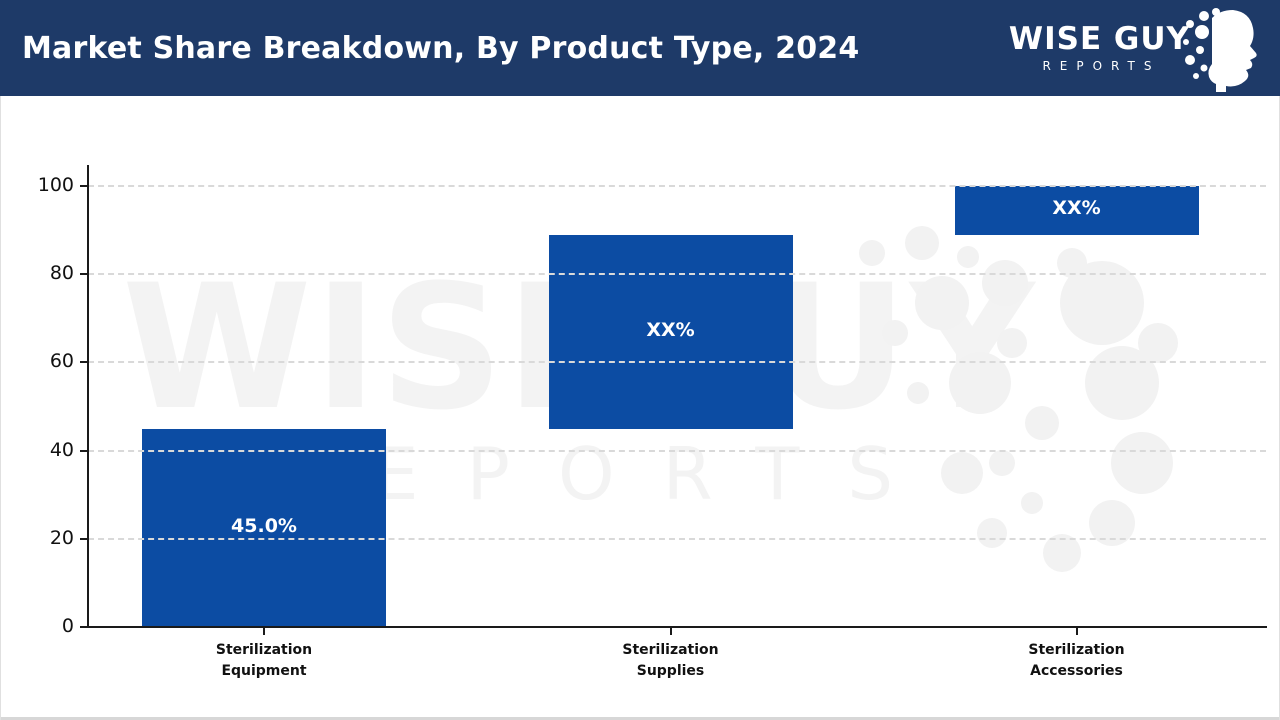 This screenshot has height=720, width=1280. Describe the element at coordinates (1099, 38) in the screenshot. I see `brand-name: WISE GUY` at that location.